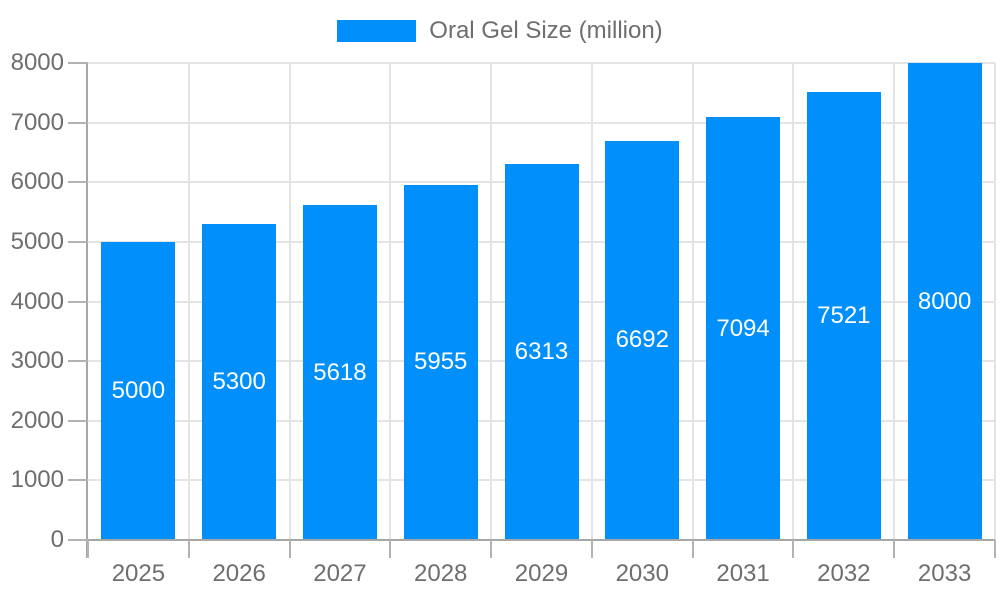 This screenshot has height=600, width=1000. I want to click on x-axis-label: 2029, so click(541, 573).